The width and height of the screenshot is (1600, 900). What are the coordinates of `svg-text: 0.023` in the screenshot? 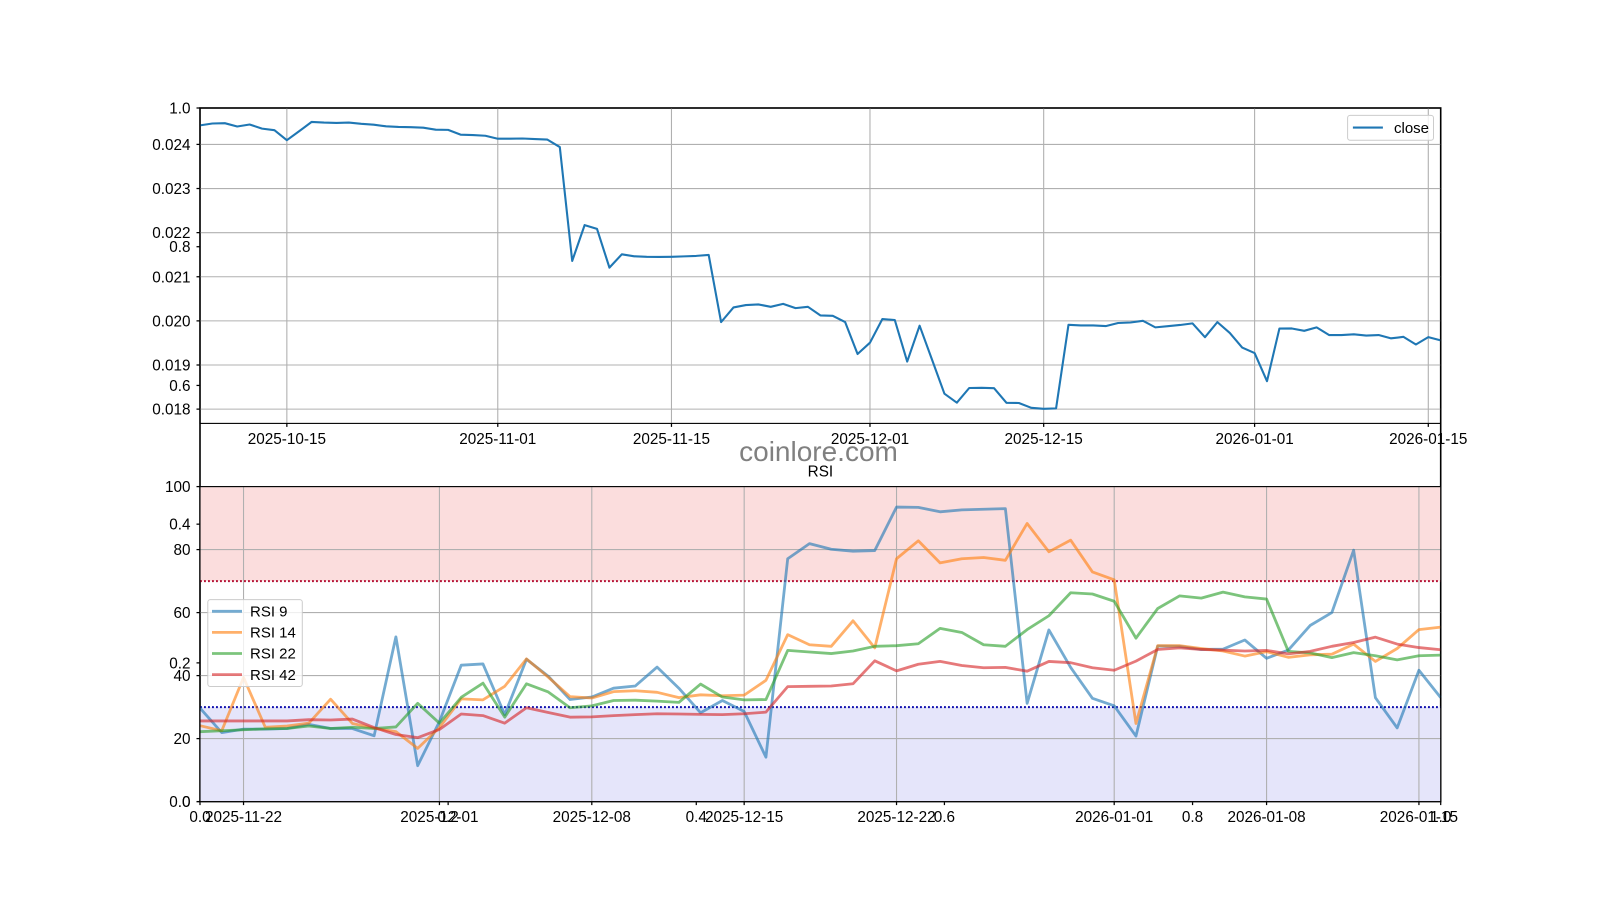 It's located at (171, 189).